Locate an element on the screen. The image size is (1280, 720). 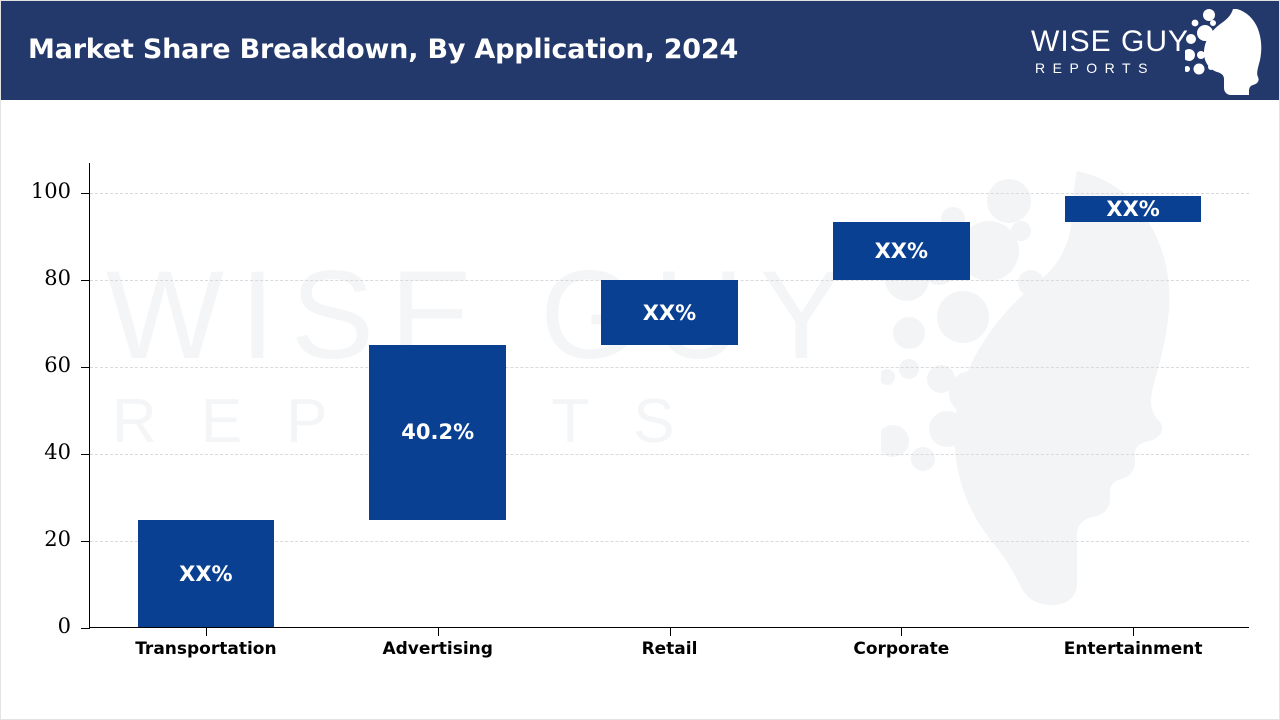
x-tick-label-retail: Retail is located at coordinates (669, 649).